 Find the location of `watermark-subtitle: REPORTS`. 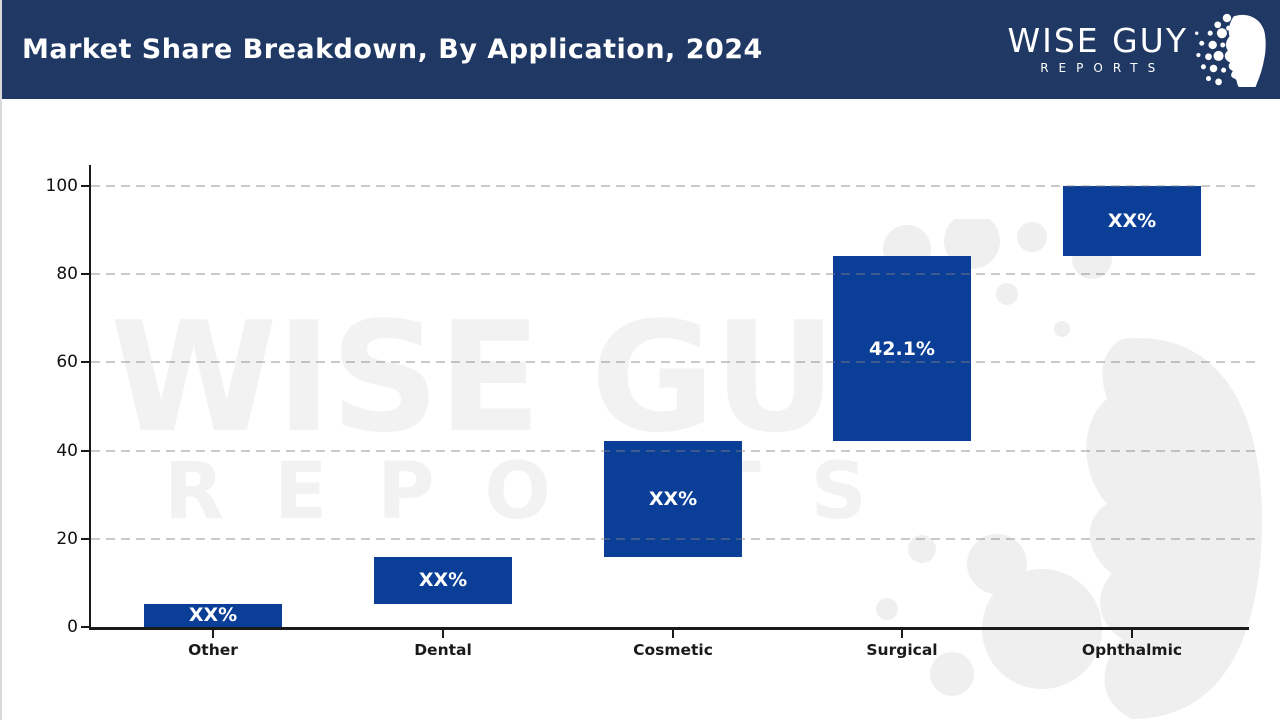

watermark-subtitle: REPORTS is located at coordinates (540, 492).